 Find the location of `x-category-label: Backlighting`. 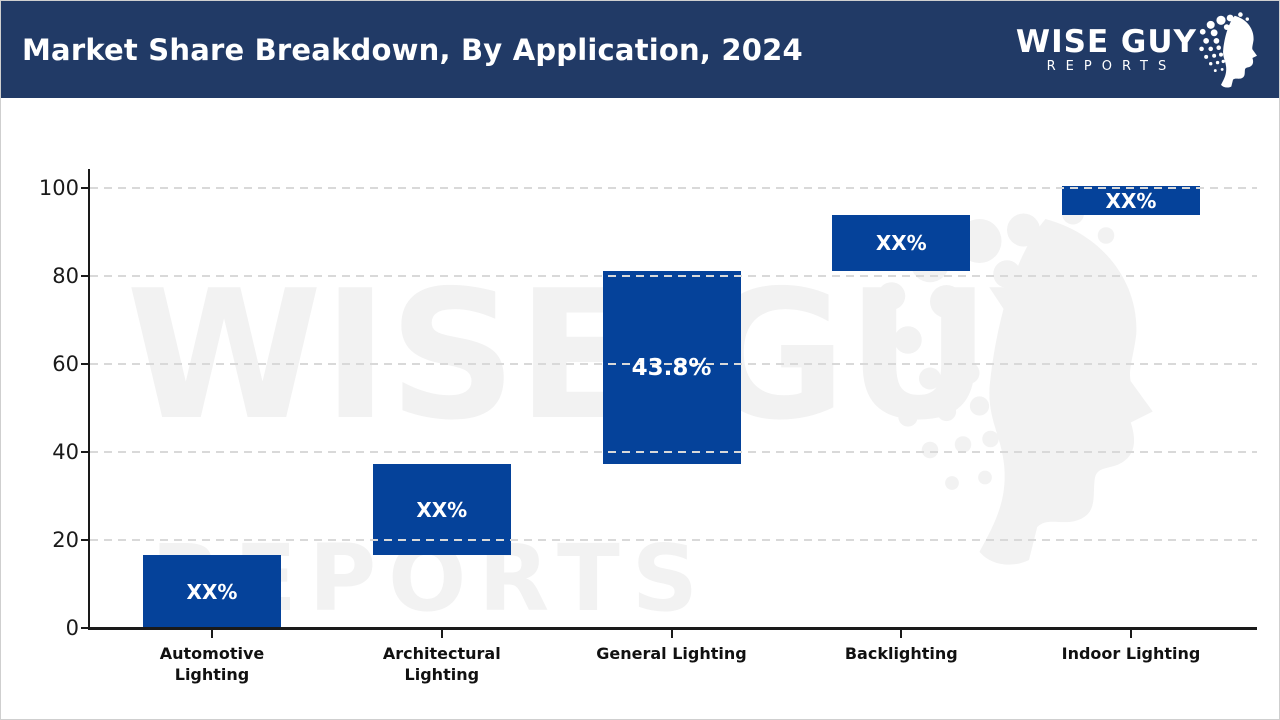

x-category-label: Backlighting is located at coordinates (901, 653).